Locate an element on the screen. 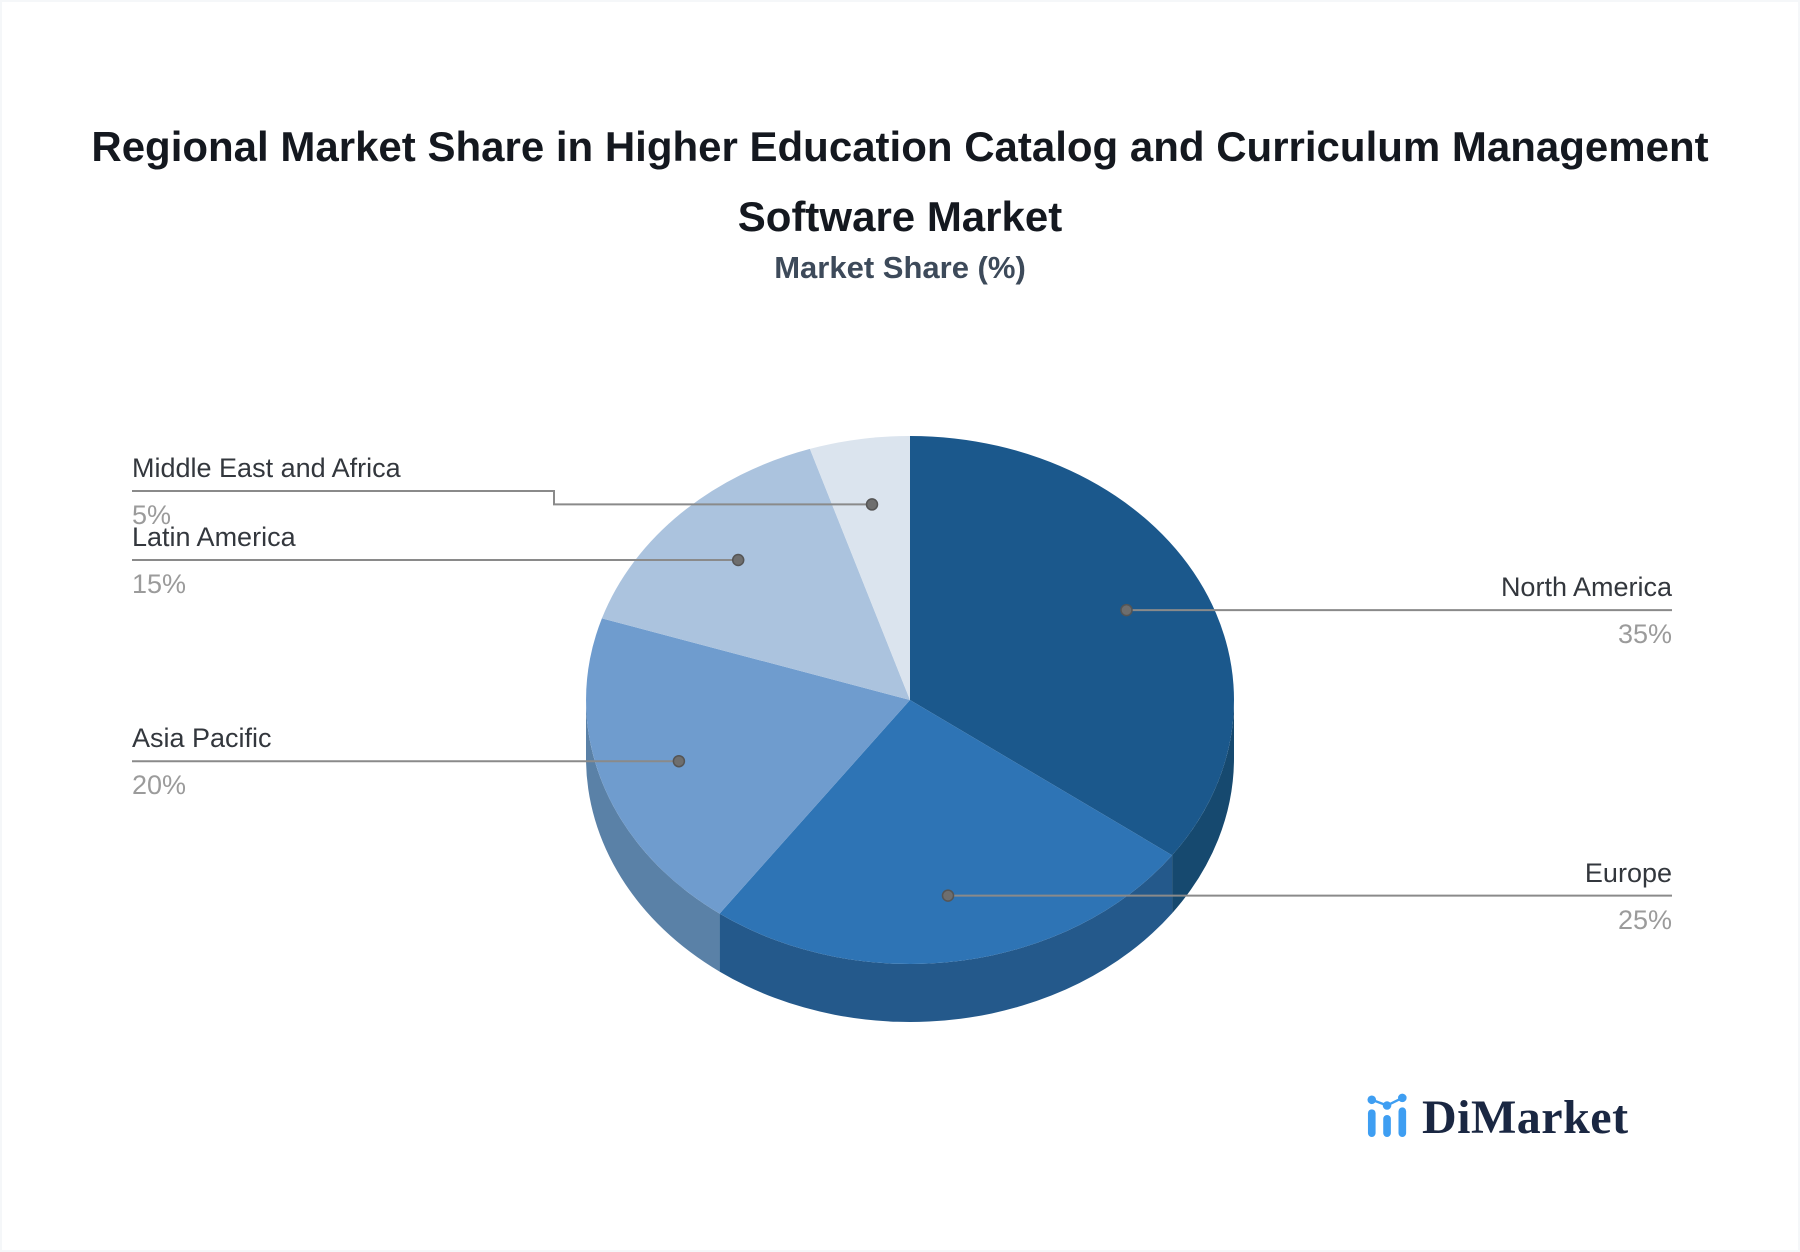 The width and height of the screenshot is (1800, 1252). brand-logo: DiMarket is located at coordinates (1498, 1117).